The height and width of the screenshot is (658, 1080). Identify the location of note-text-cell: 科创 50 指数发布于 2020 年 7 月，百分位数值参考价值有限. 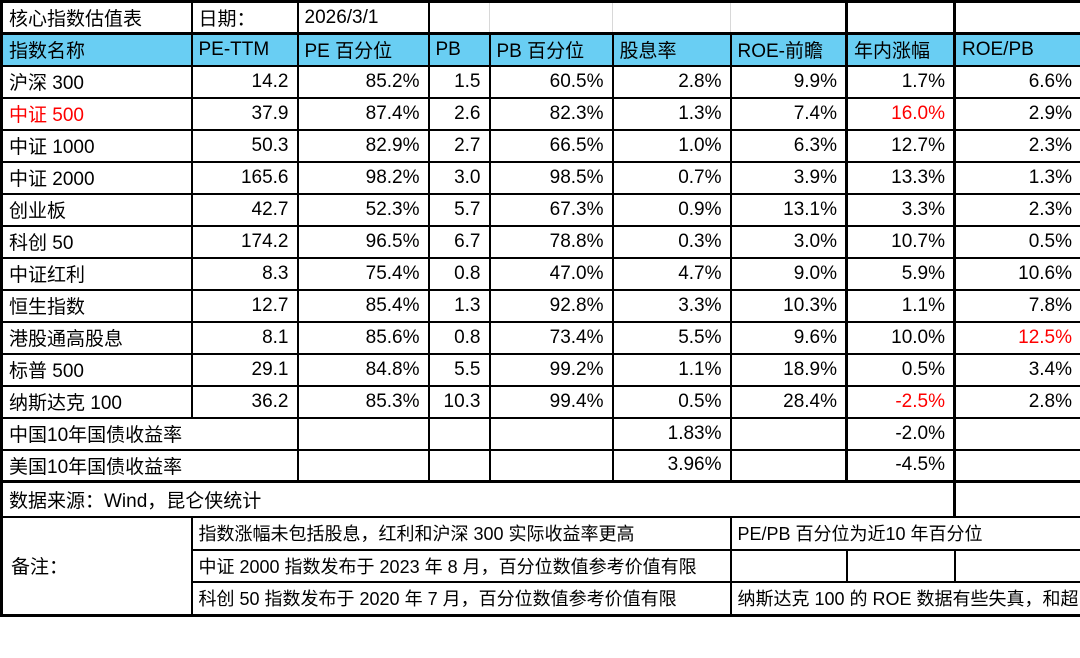
(461, 598).